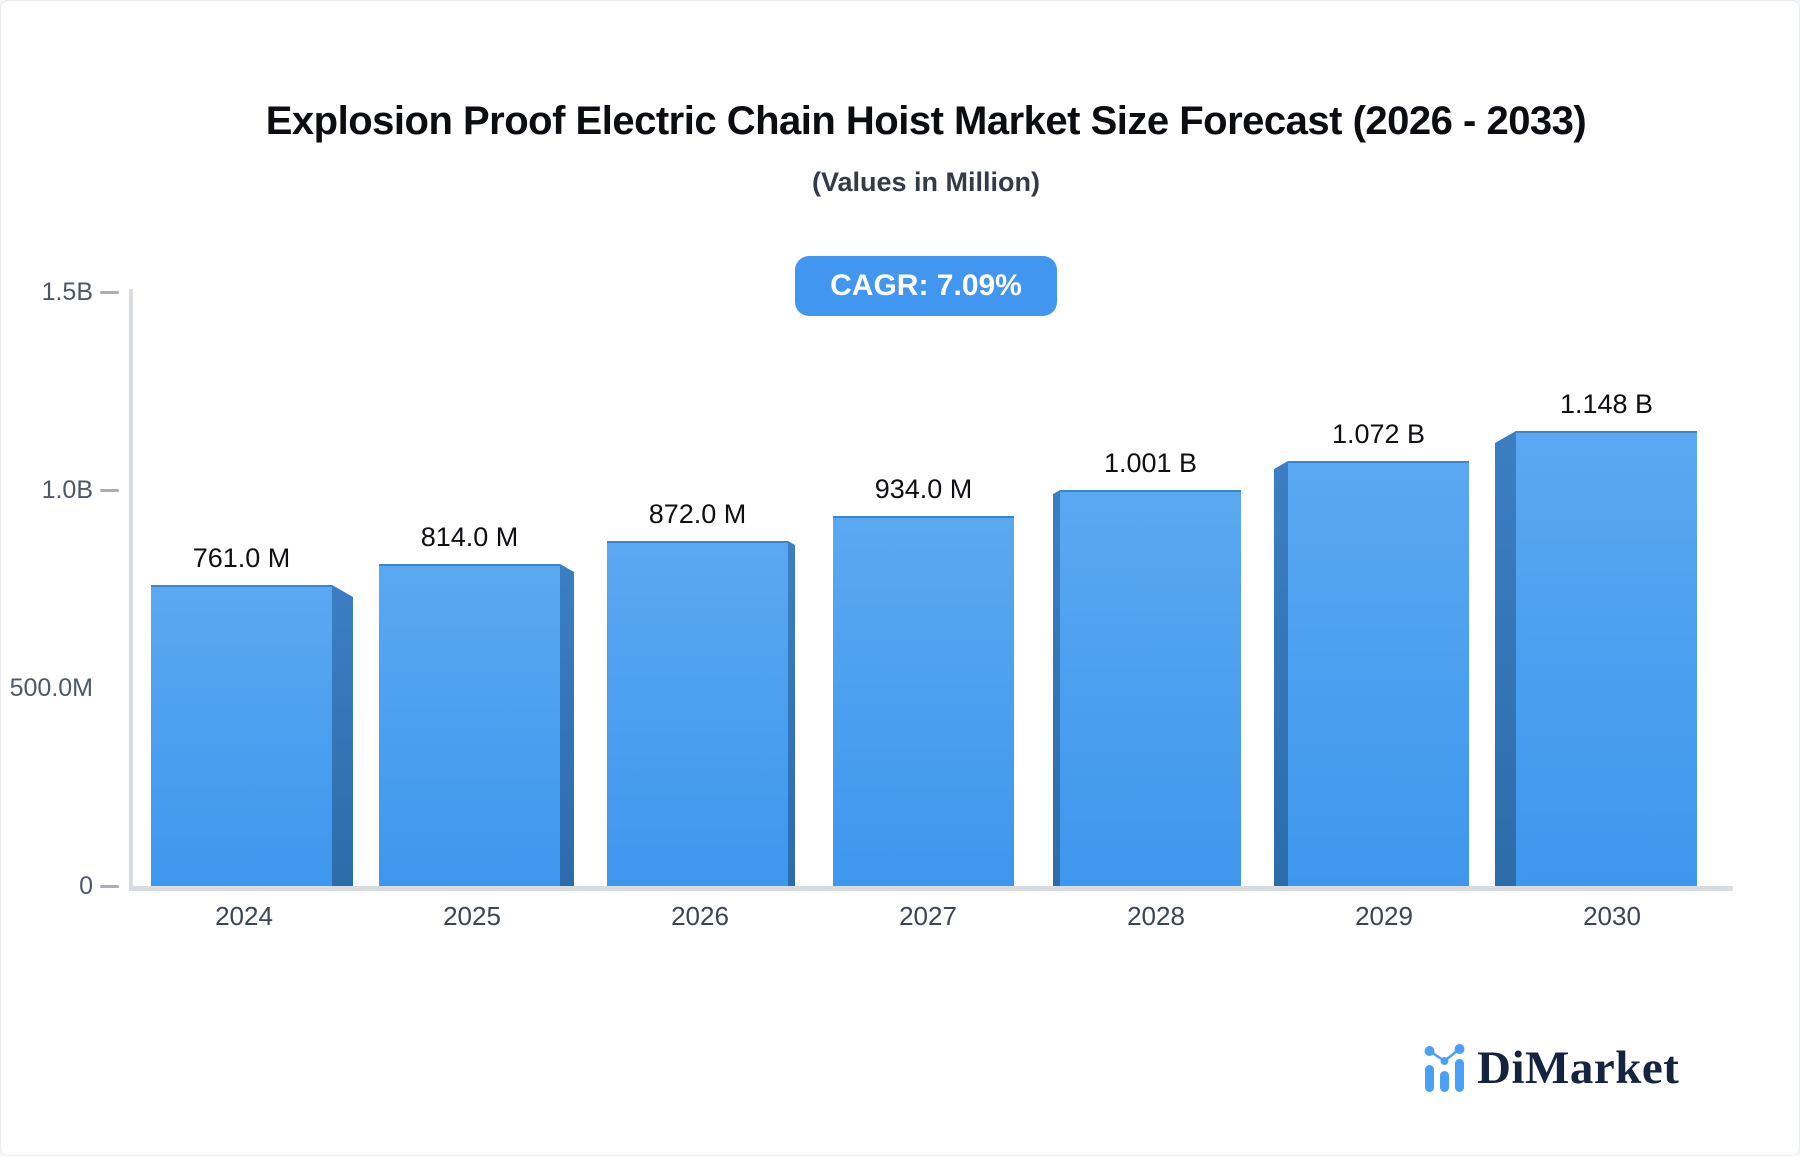  Describe the element at coordinates (1150, 688) in the screenshot. I see `bar-2028` at that location.